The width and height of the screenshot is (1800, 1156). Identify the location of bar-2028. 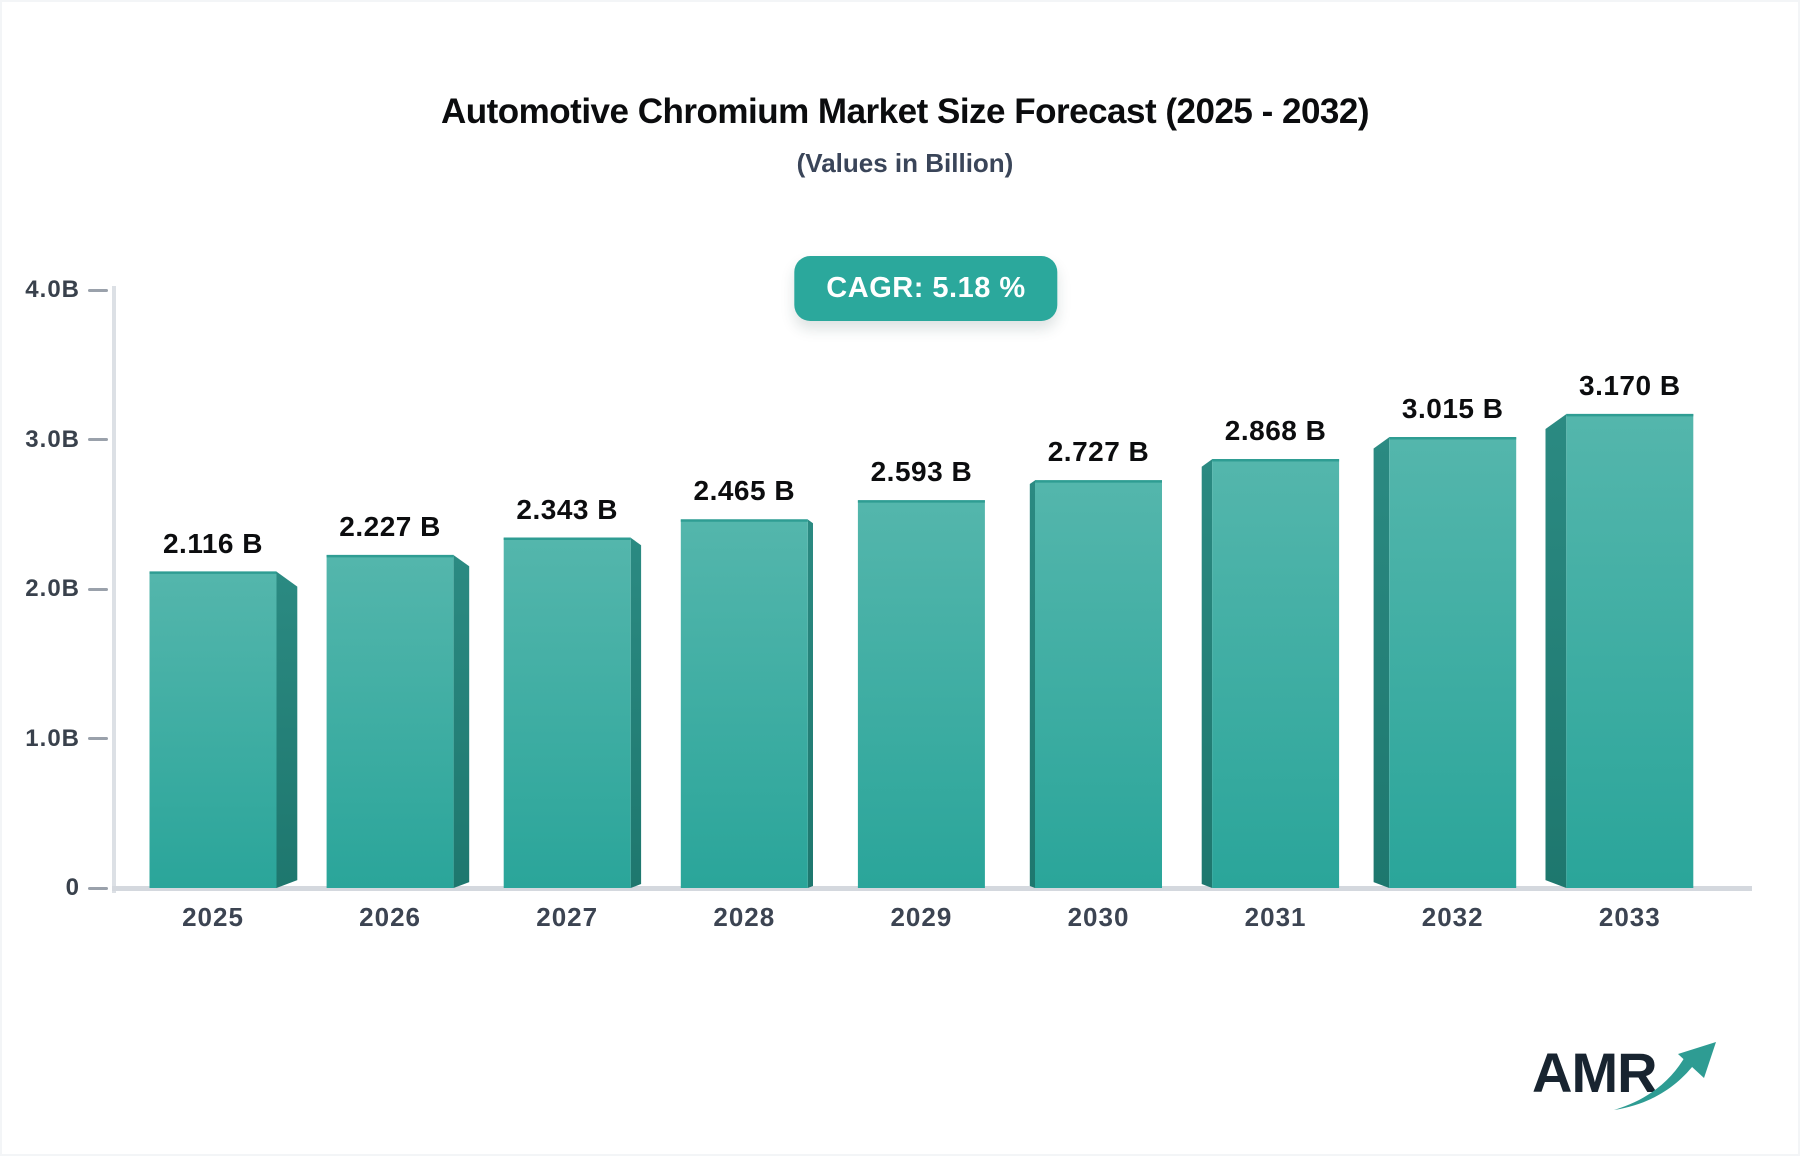
(744, 703).